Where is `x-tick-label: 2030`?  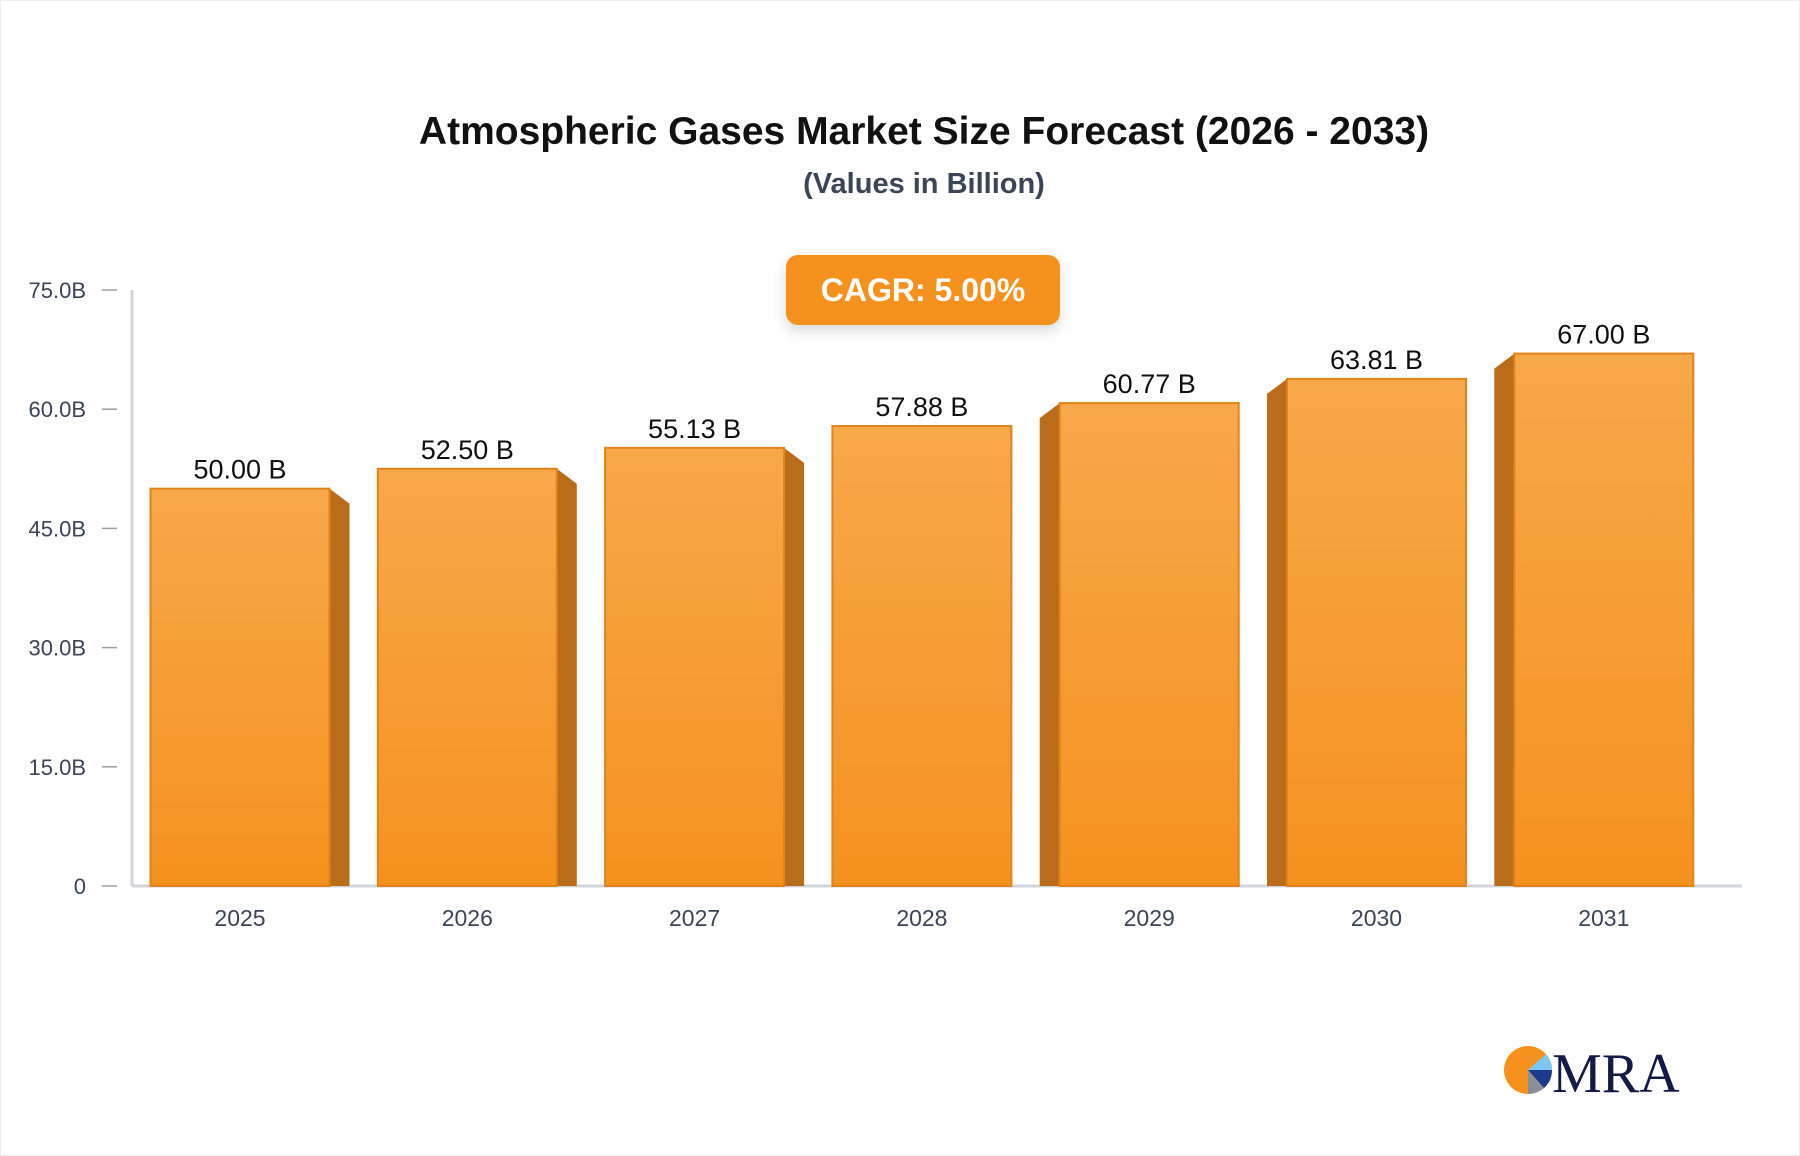
x-tick-label: 2030 is located at coordinates (1376, 918).